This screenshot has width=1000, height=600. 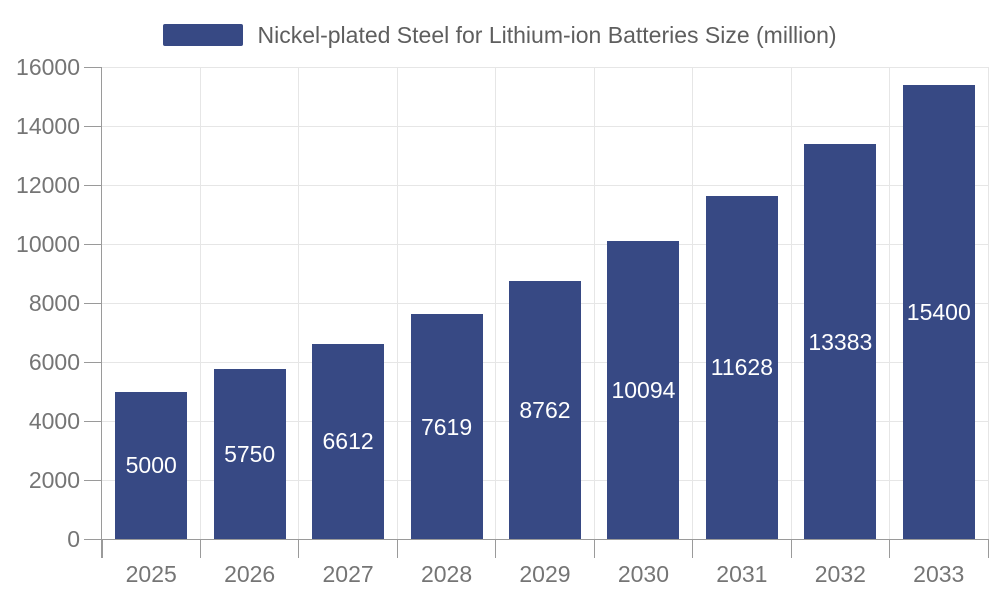 What do you see at coordinates (48, 67) in the screenshot?
I see `y-tick-label: 16000` at bounding box center [48, 67].